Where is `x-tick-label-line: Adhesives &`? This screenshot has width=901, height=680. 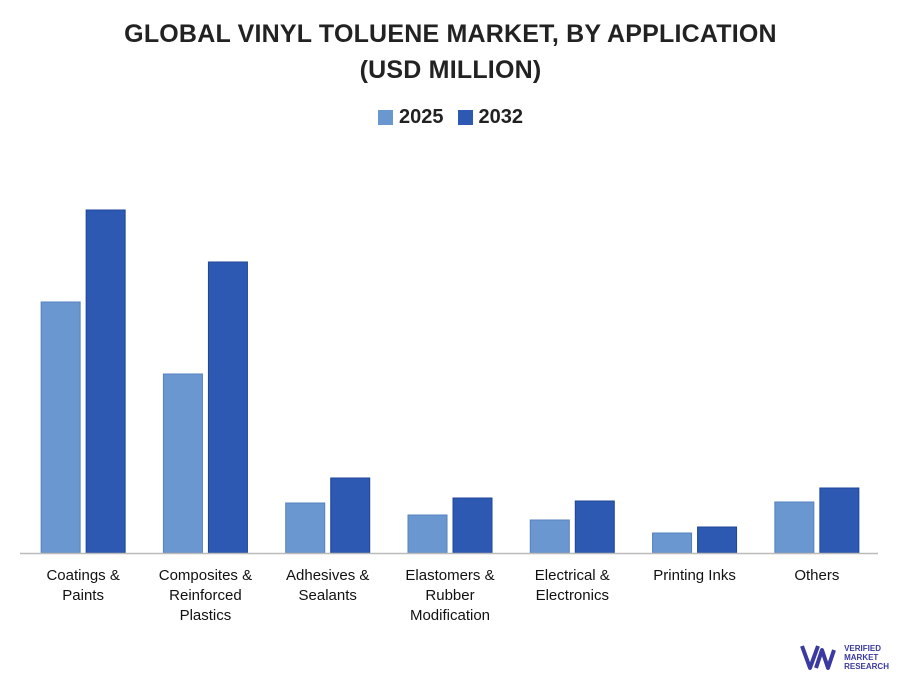
x-tick-label-line: Adhesives & is located at coordinates (328, 575).